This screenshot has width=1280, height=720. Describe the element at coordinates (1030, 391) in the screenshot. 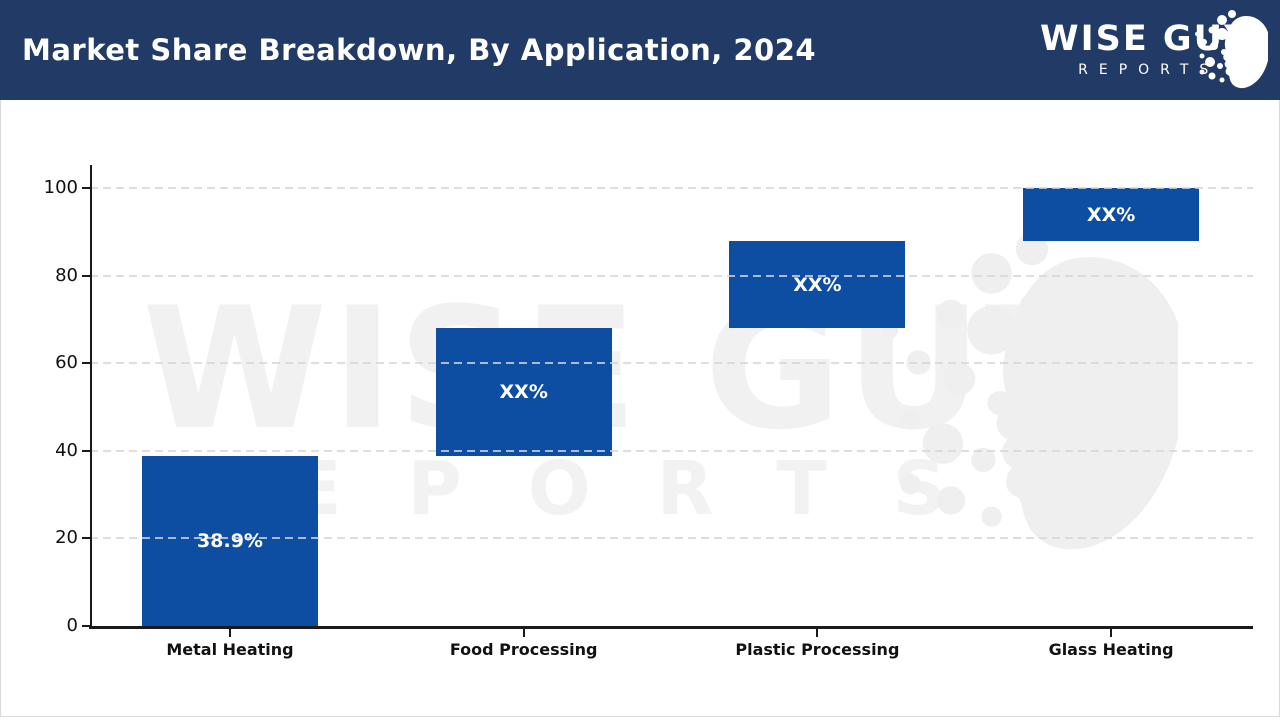

I see `watermark-dotted-face-icon` at that location.